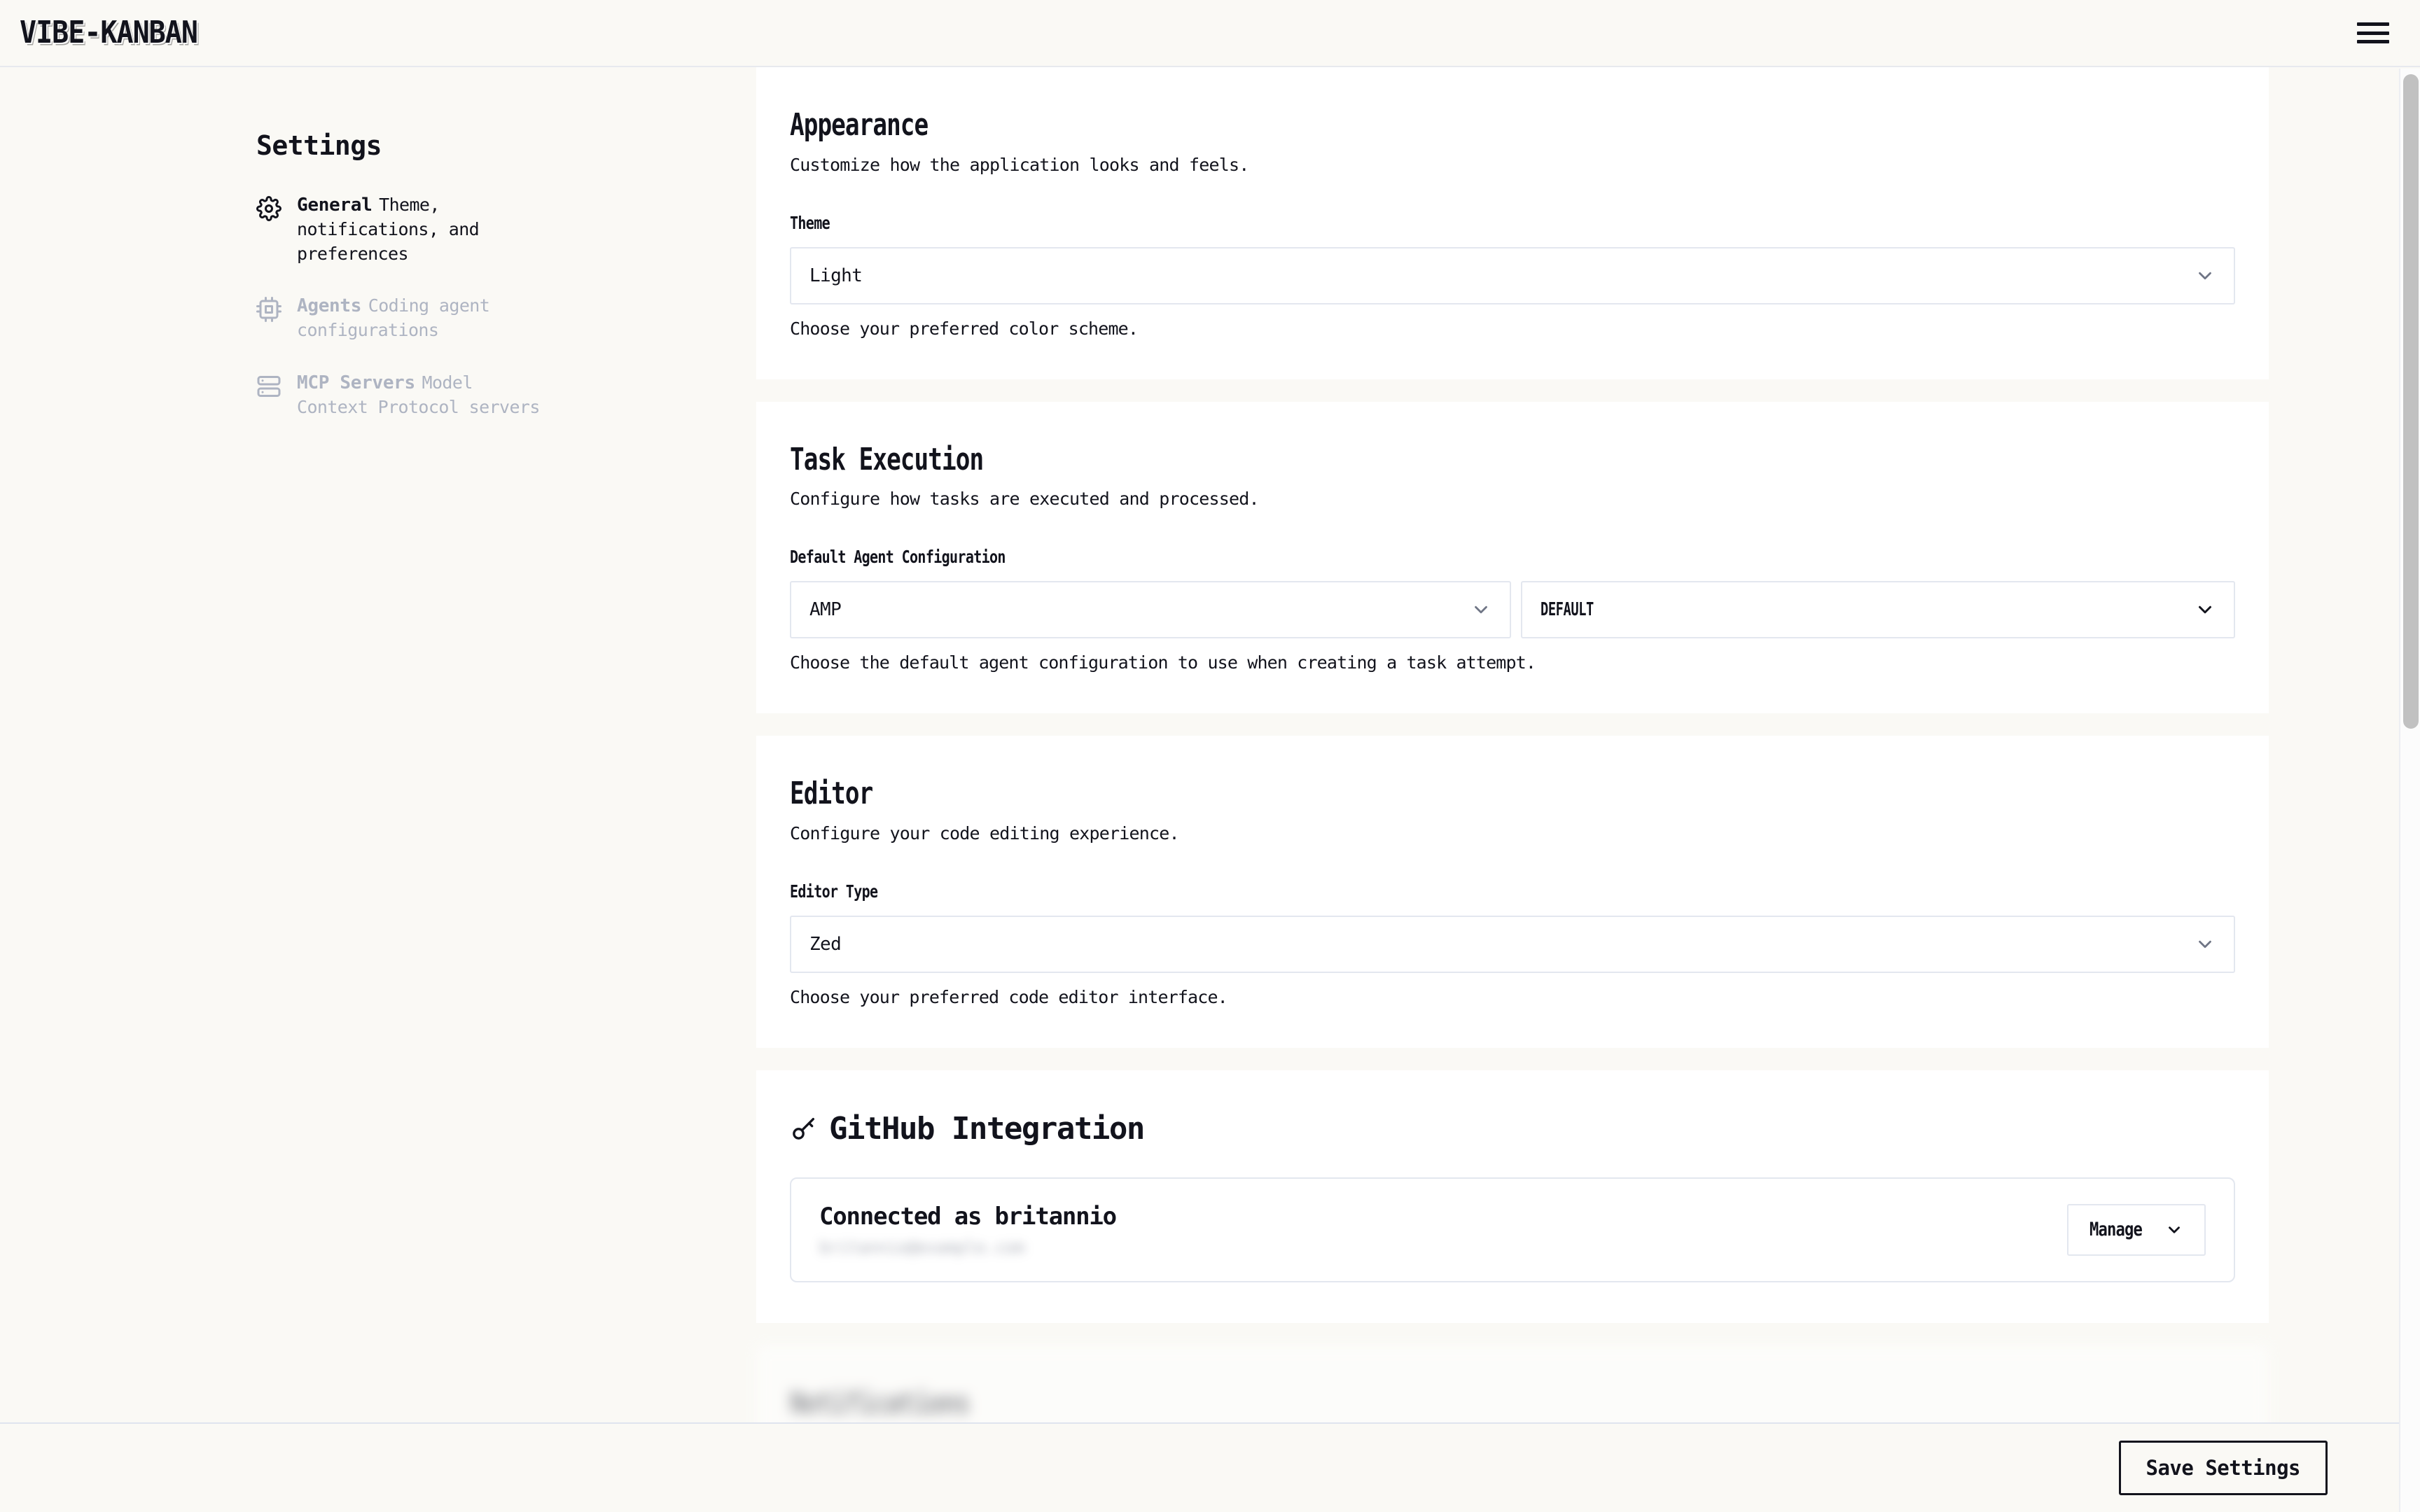  I want to click on github-connected-status: Connected as britannio, so click(968, 1216).